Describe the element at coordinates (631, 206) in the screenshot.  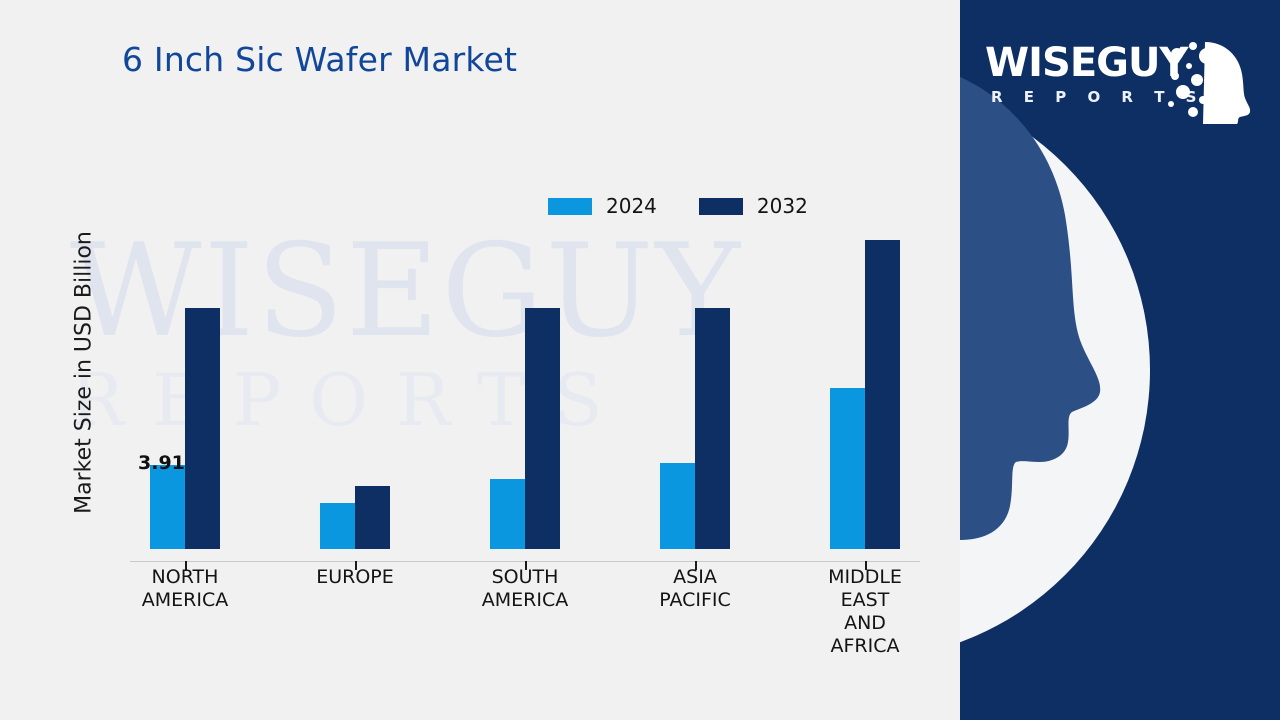
I see `legend-label-2024: 2024` at that location.